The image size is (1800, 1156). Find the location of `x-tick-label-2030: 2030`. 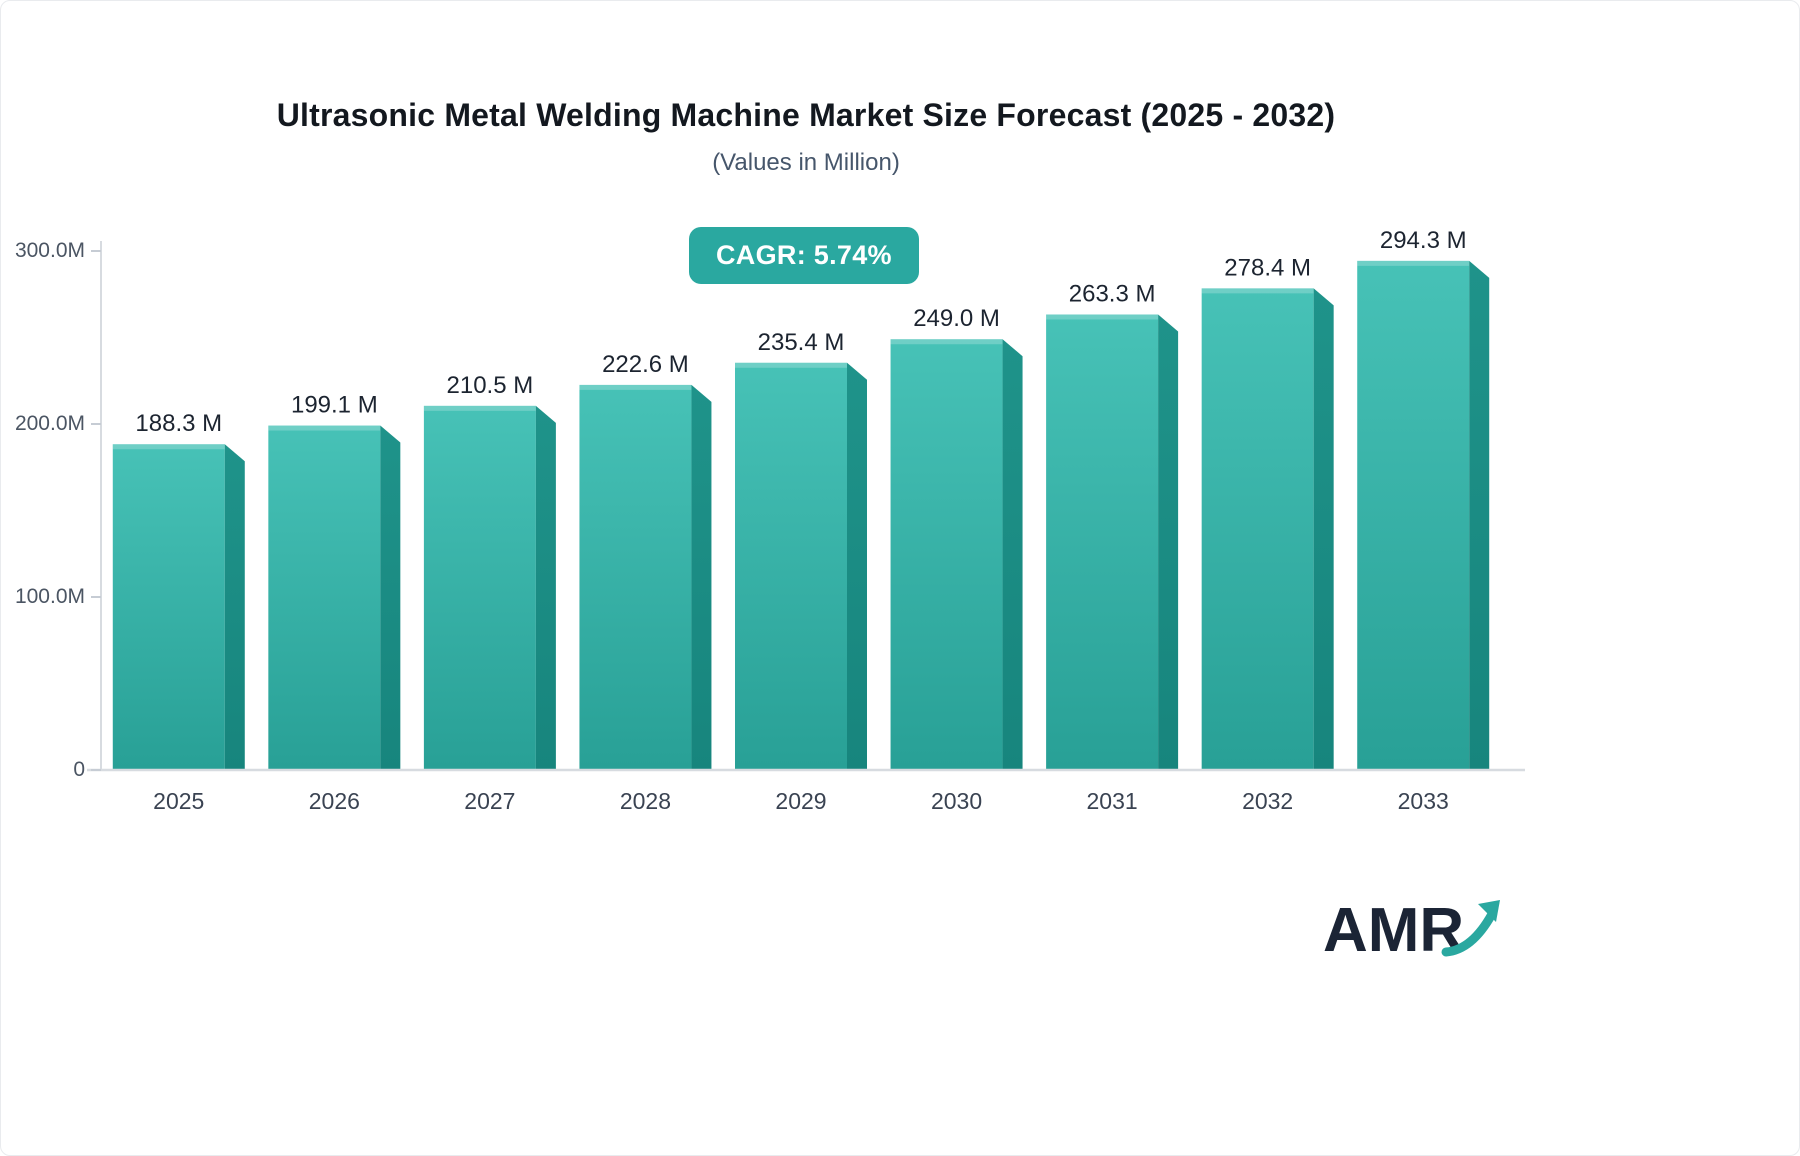

x-tick-label-2030: 2030 is located at coordinates (956, 801).